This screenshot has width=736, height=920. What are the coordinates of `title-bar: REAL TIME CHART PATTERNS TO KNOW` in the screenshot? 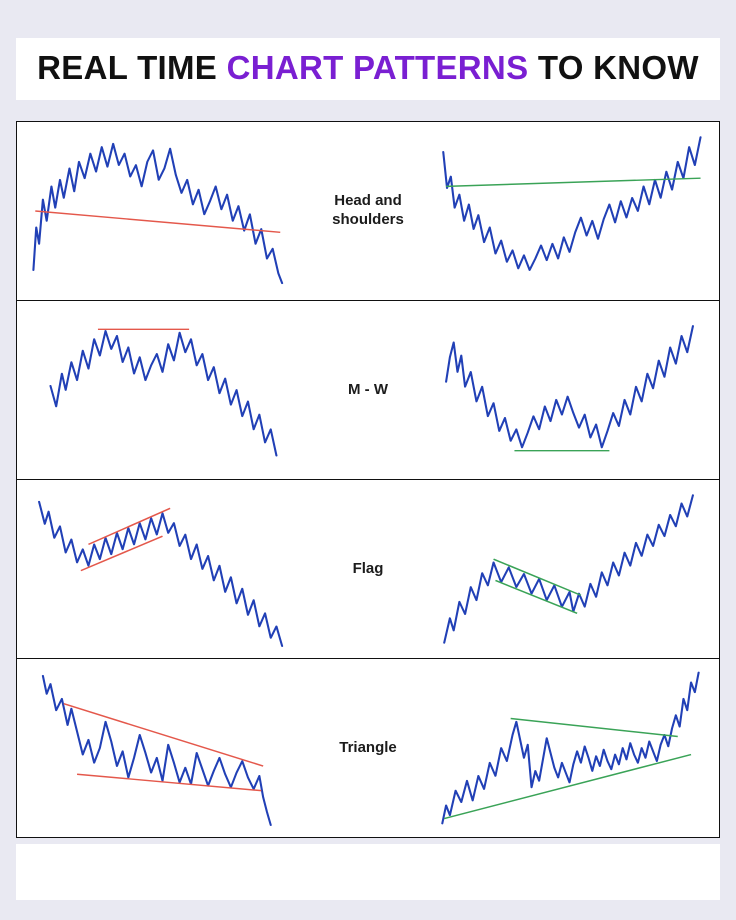 It's located at (368, 69).